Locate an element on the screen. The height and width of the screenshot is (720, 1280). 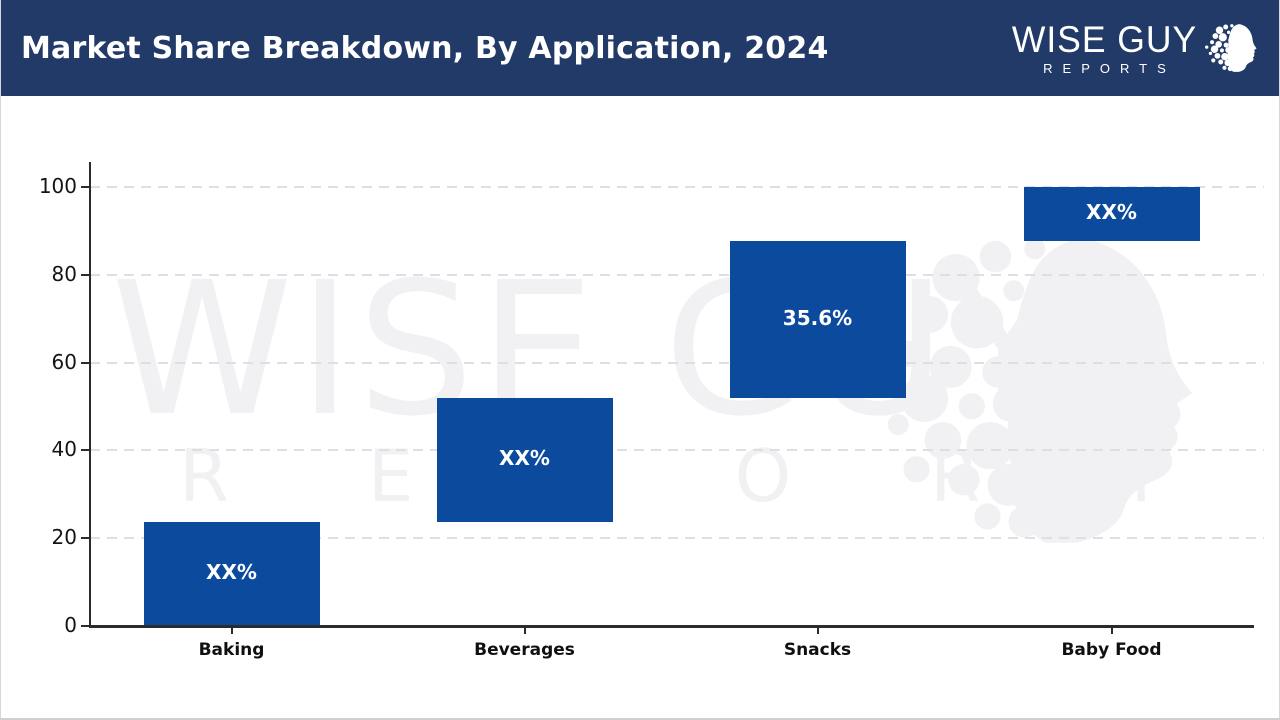
brand-head-icon is located at coordinates (1236, 48).